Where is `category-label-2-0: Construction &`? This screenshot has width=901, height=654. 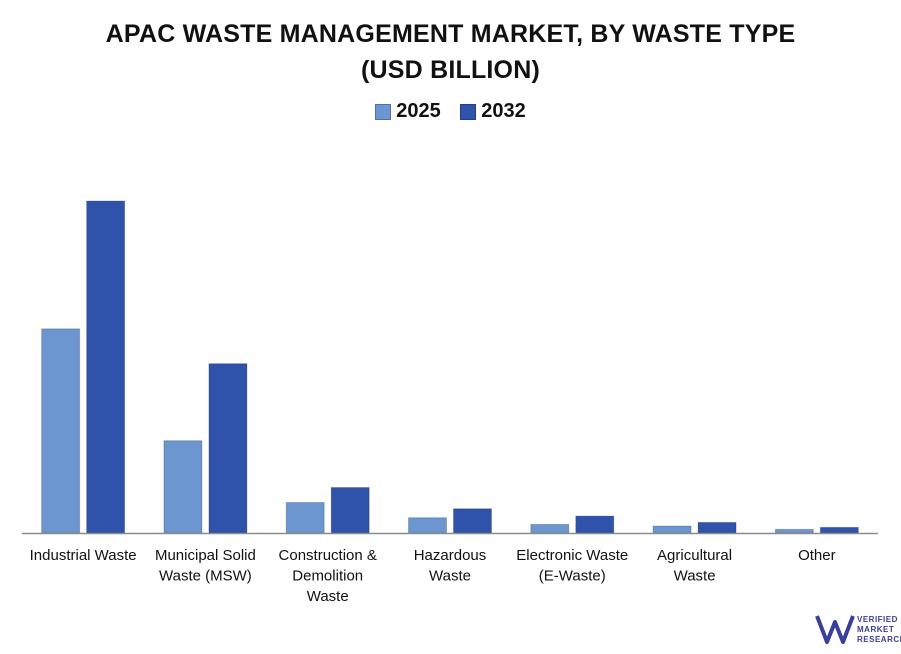
category-label-2-0: Construction & is located at coordinates (328, 555).